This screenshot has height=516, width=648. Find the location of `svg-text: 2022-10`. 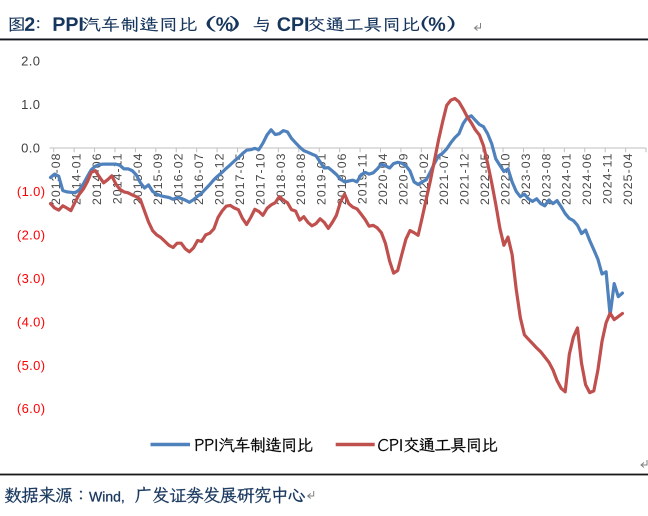

svg-text: 2022-10 is located at coordinates (506, 179).